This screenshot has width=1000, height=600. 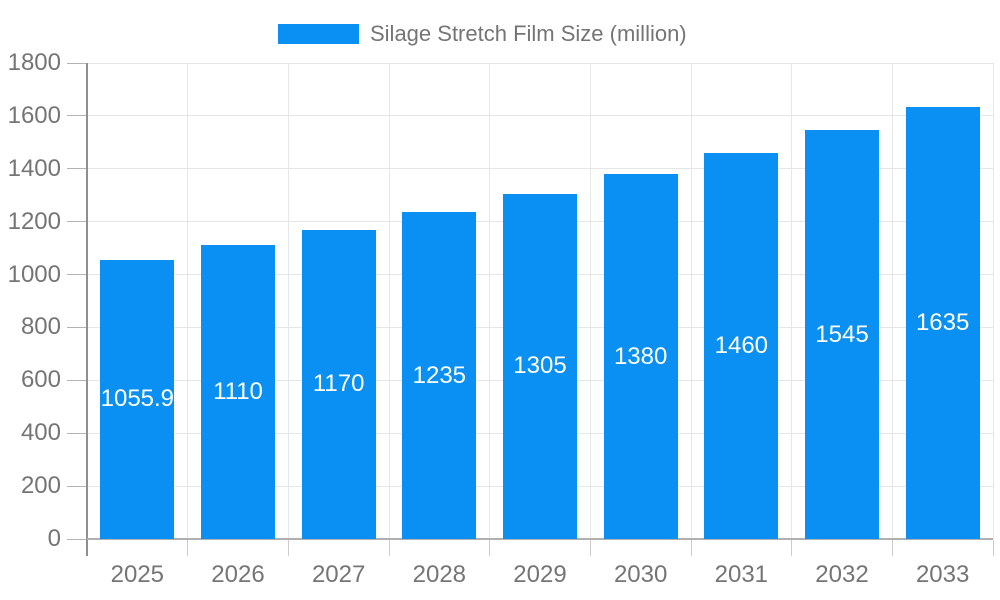 What do you see at coordinates (318, 34) in the screenshot?
I see `legend-swatch-icon` at bounding box center [318, 34].